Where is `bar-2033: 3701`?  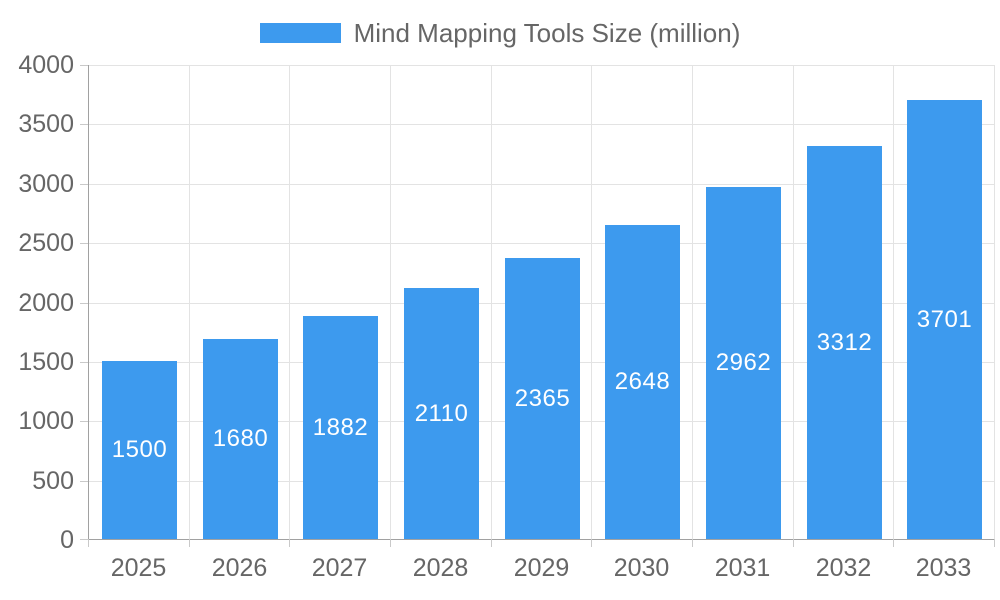
bar-2033: 3701 is located at coordinates (944, 319).